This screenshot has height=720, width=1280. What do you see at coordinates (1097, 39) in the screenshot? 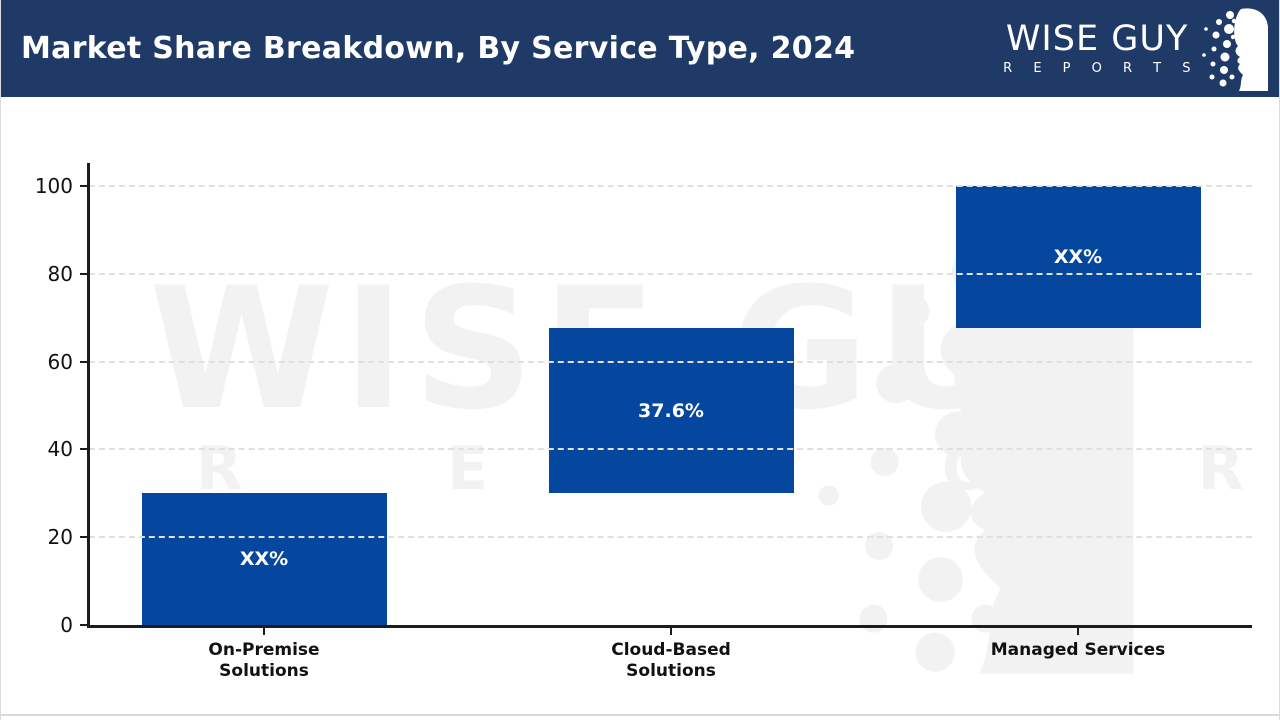
I see `brand-name: WISE GUY` at bounding box center [1097, 39].